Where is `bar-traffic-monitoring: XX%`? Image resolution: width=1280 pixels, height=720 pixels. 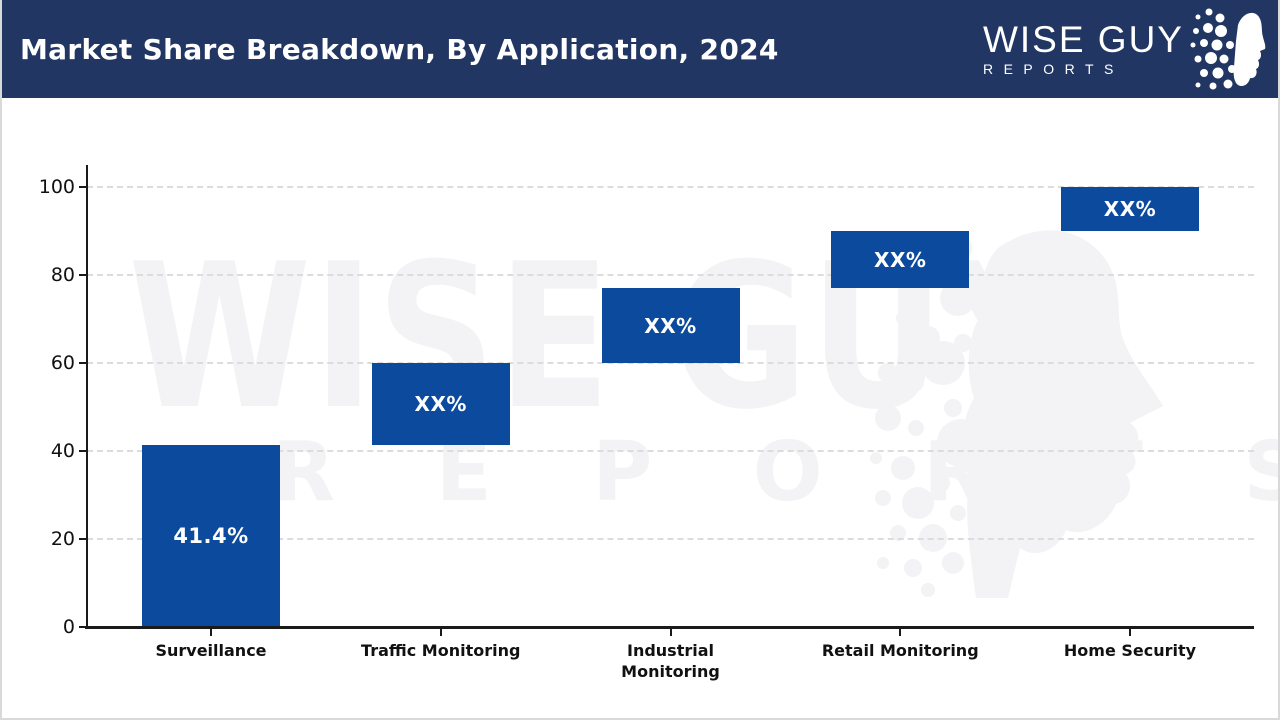
bar-traffic-monitoring: XX% is located at coordinates (440, 404).